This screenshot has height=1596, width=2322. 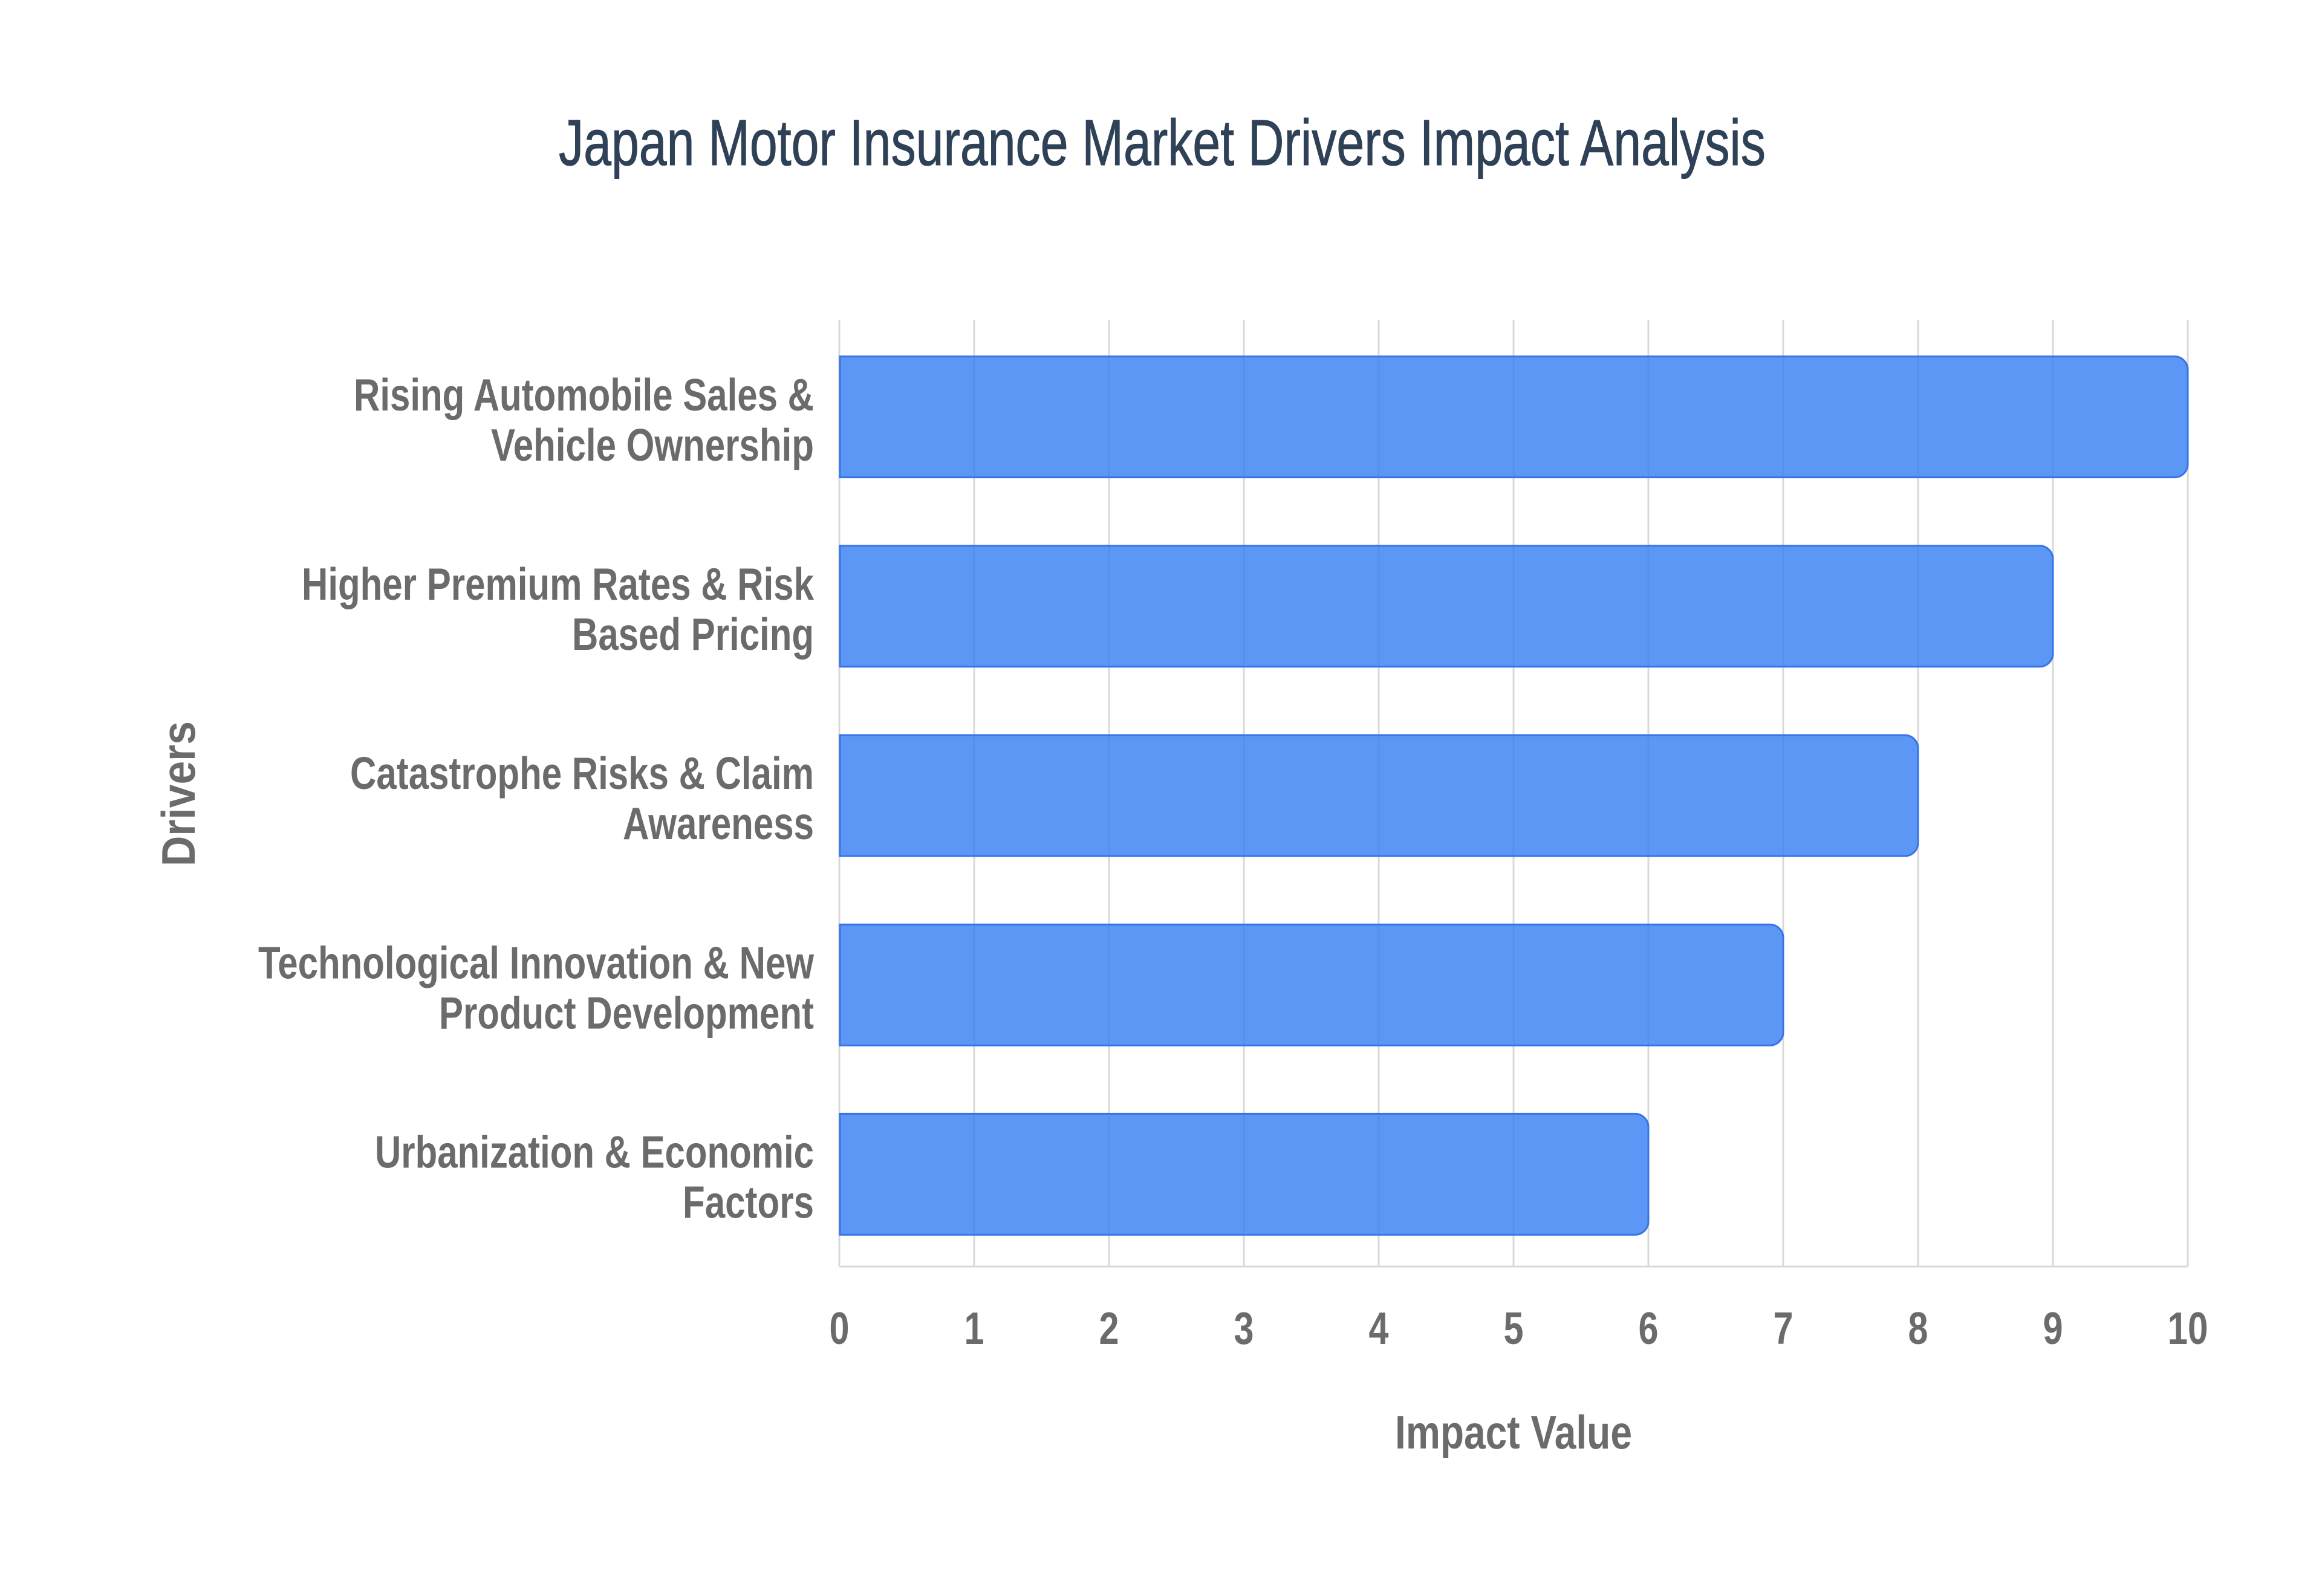 I want to click on svg-text: 5, so click(x=1514, y=1328).